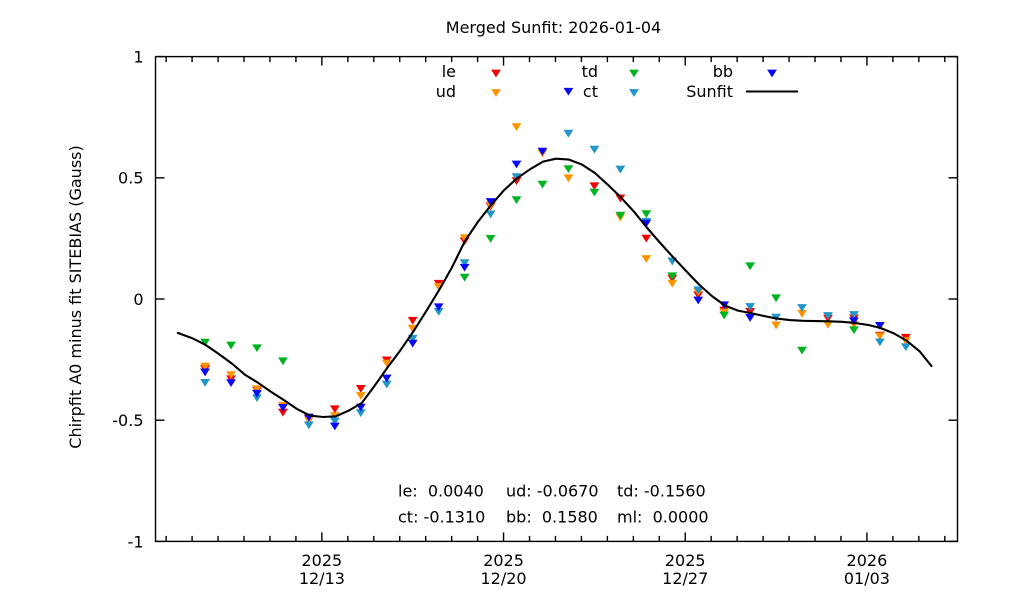 This screenshot has height=600, width=1024. What do you see at coordinates (634, 93) in the screenshot?
I see `legend-marker-ct` at bounding box center [634, 93].